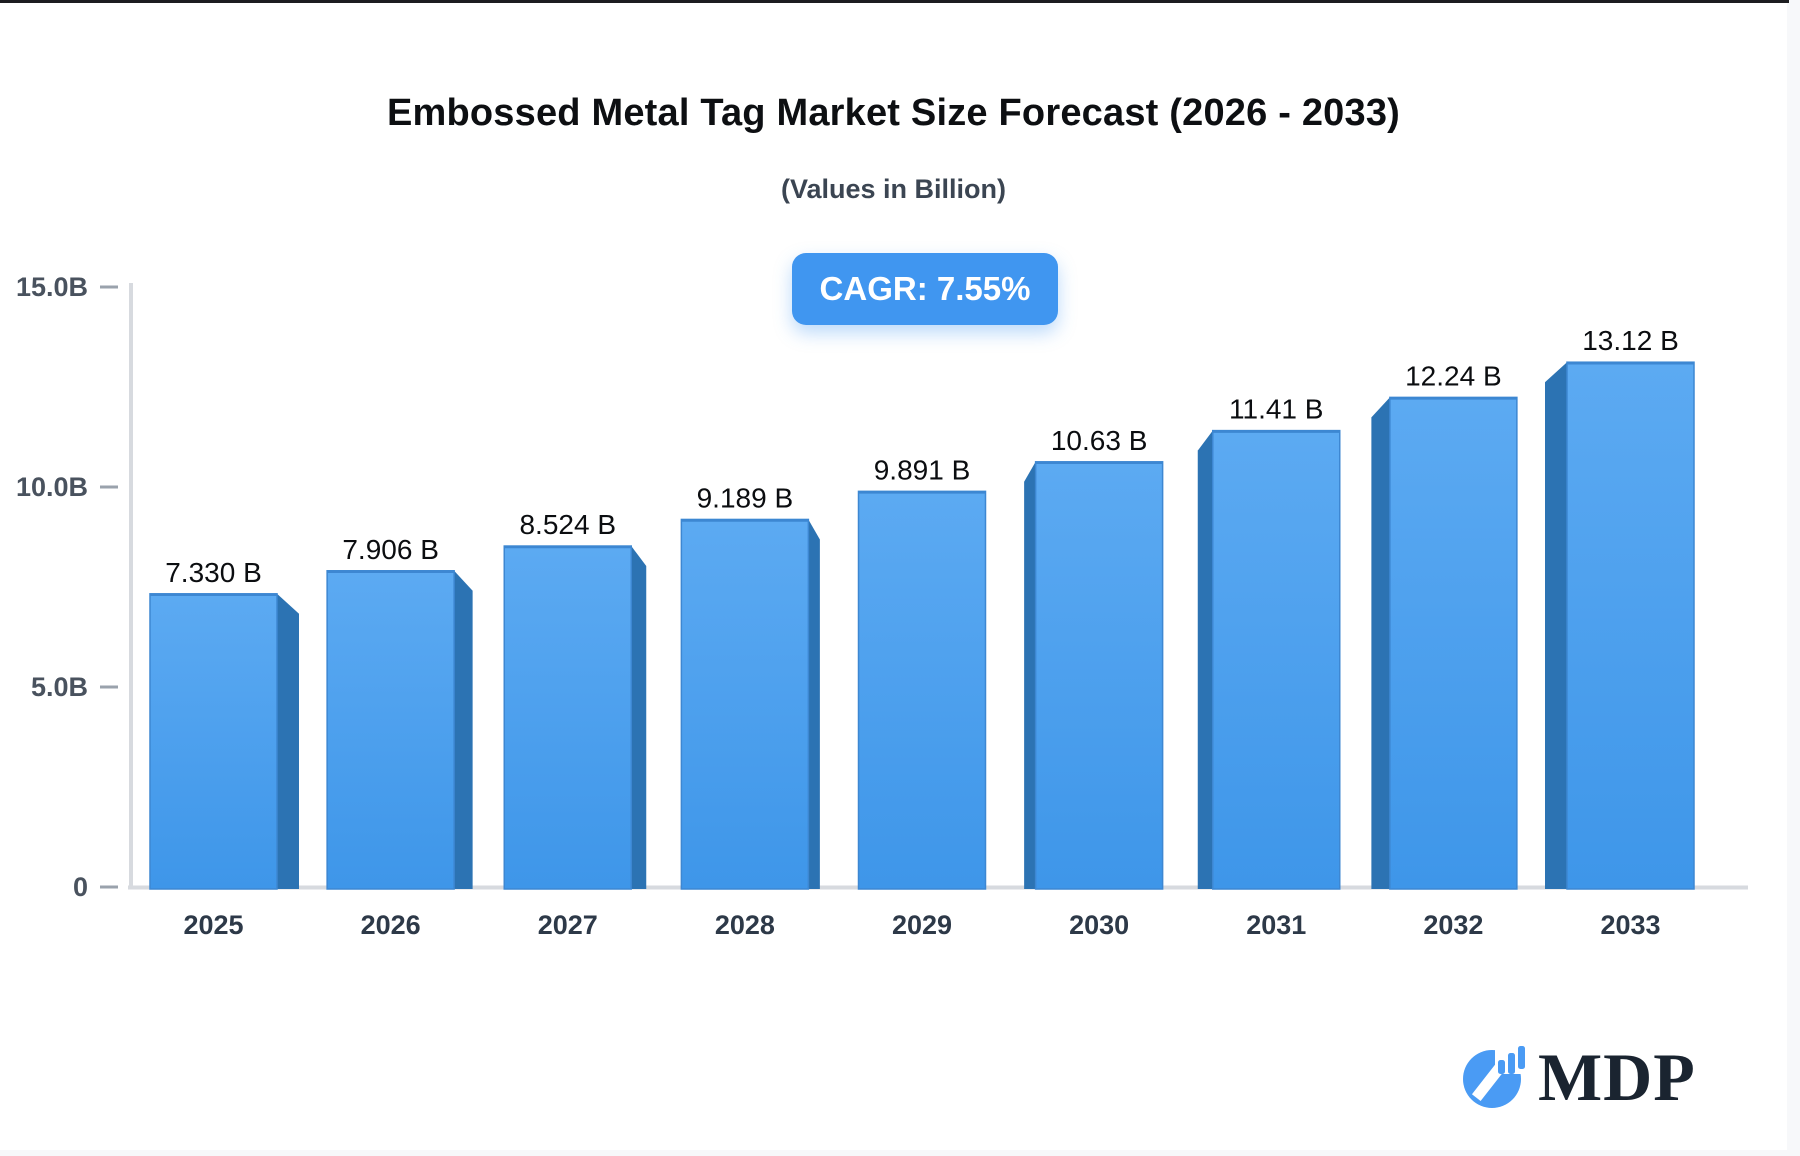 Image resolution: width=1800 pixels, height=1156 pixels. I want to click on bar-side-2032, so click(1380, 643).